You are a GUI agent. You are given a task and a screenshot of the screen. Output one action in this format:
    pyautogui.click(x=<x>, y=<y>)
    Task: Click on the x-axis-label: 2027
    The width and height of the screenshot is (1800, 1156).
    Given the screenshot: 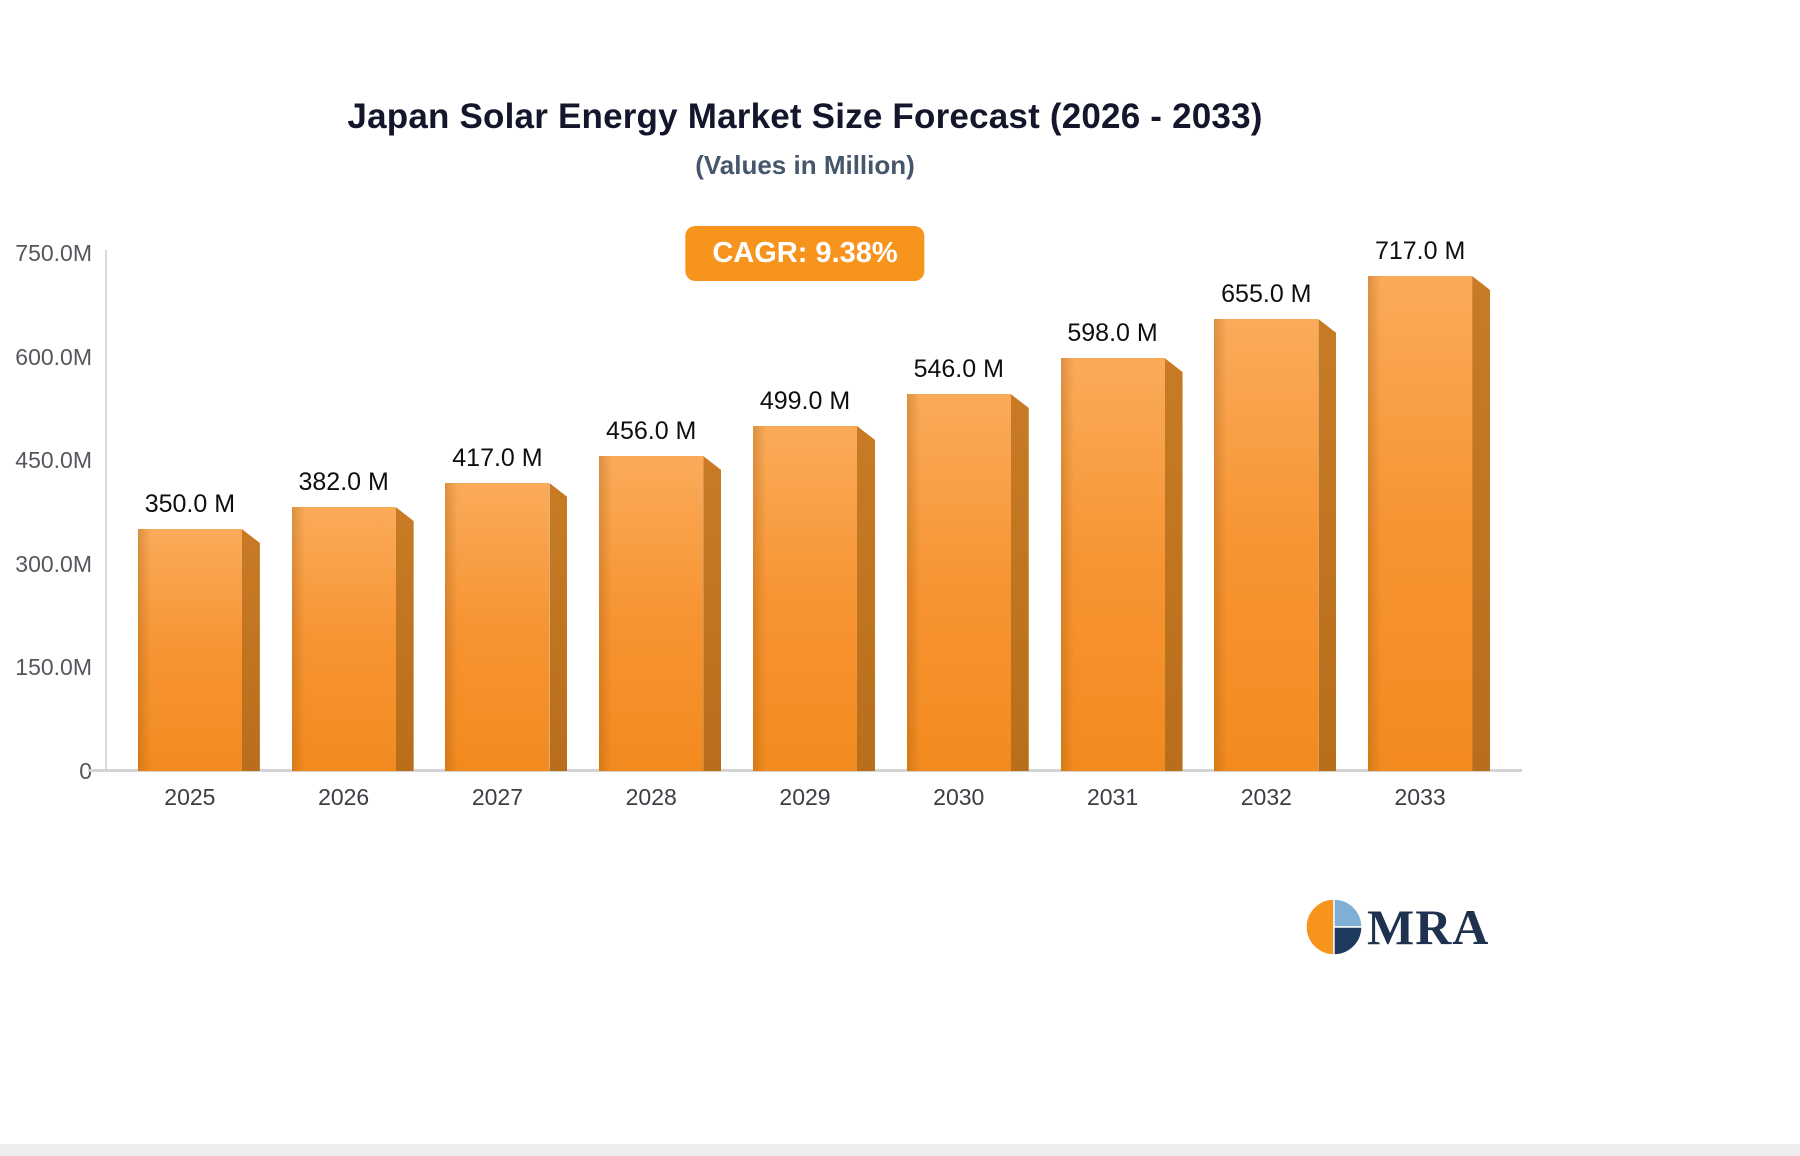 What is the action you would take?
    pyautogui.click(x=497, y=797)
    